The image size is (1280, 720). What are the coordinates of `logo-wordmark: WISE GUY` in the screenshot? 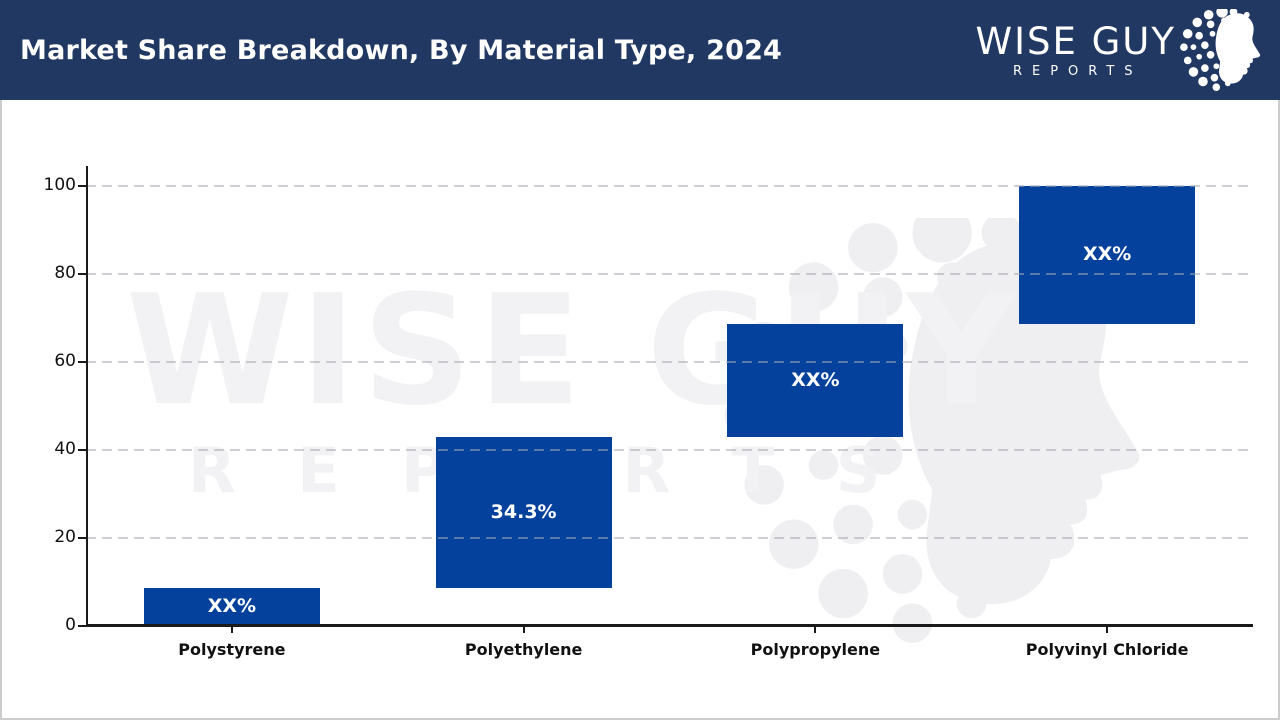 It's located at (1075, 41).